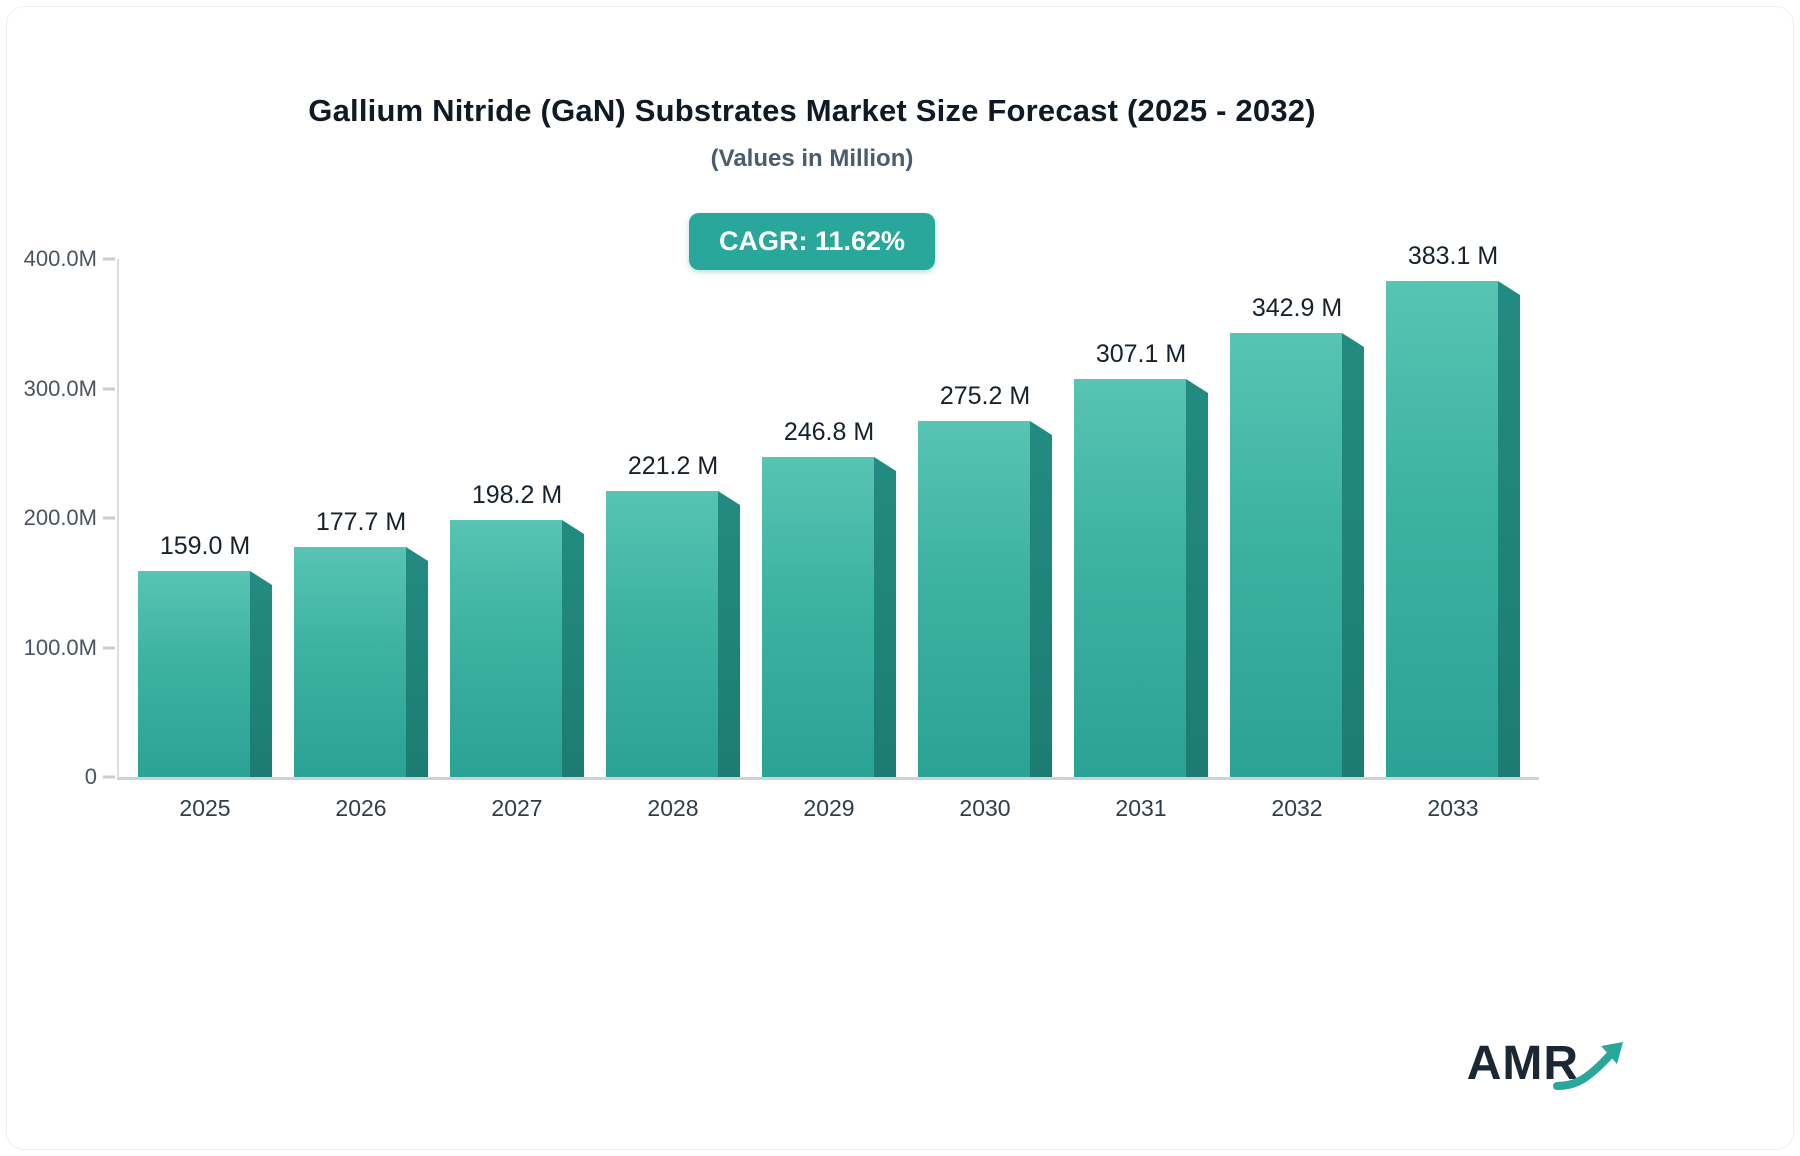 The image size is (1800, 1156). I want to click on bar-value-label: 246.8 M, so click(829, 432).